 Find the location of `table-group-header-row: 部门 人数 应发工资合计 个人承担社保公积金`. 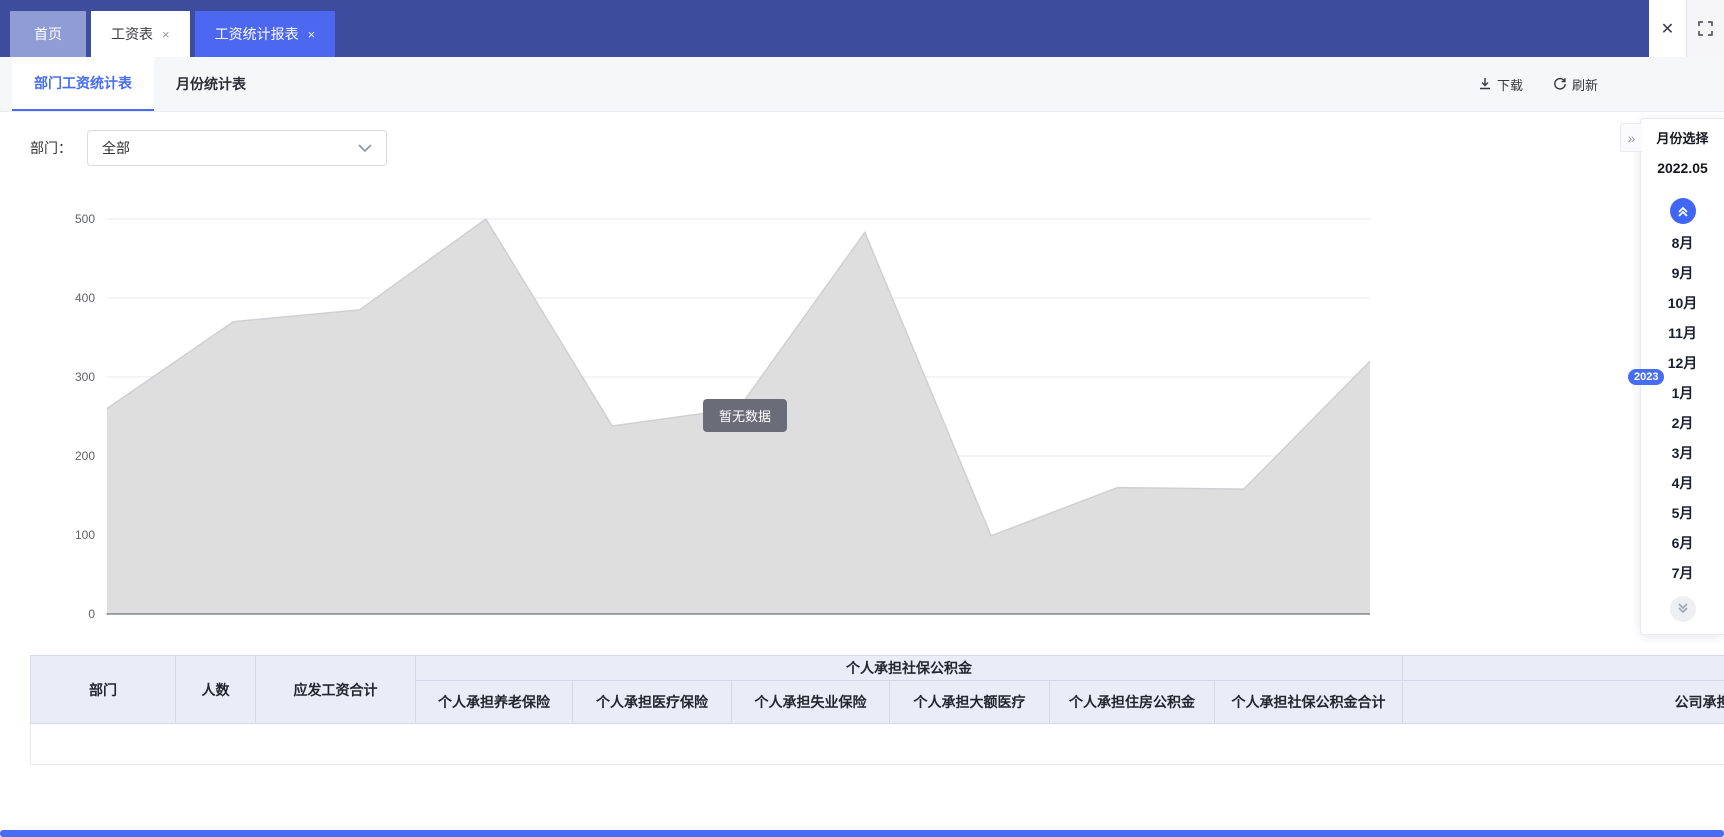

table-group-header-row: 部门 人数 应发工资合计 个人承担社保公积金 is located at coordinates (877, 689).